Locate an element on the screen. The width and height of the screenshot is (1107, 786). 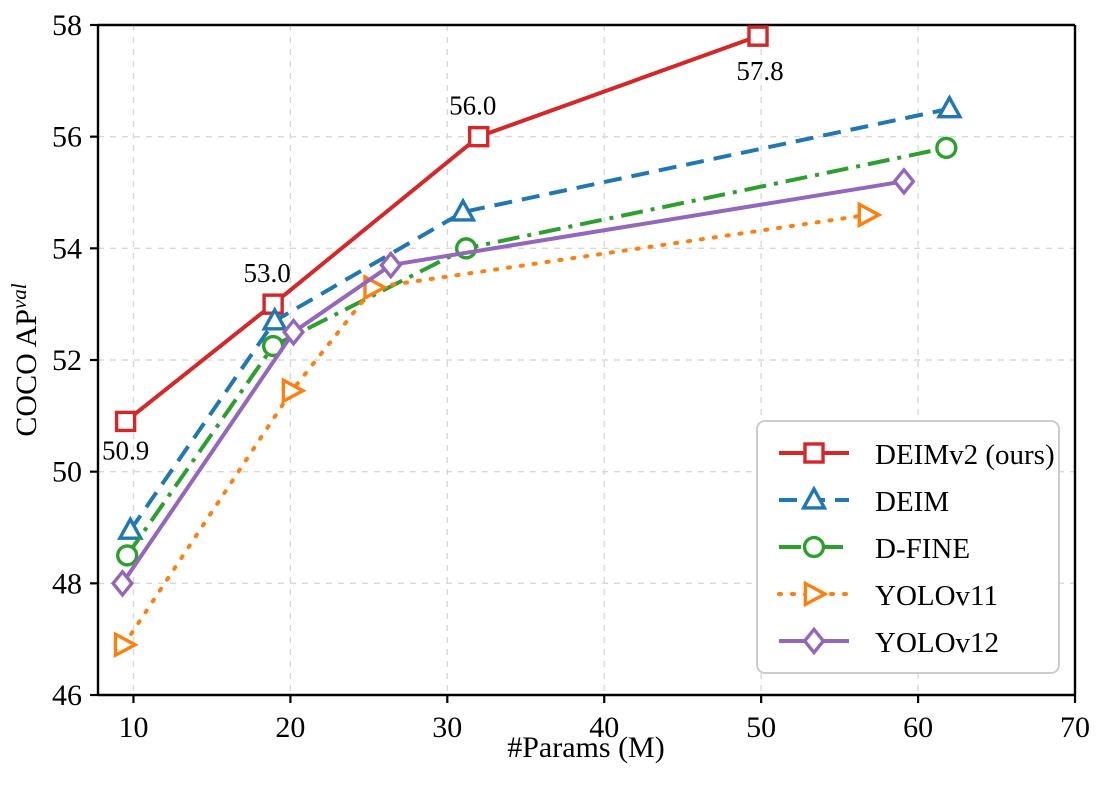
legend-label: DEIM is located at coordinates (912, 502).